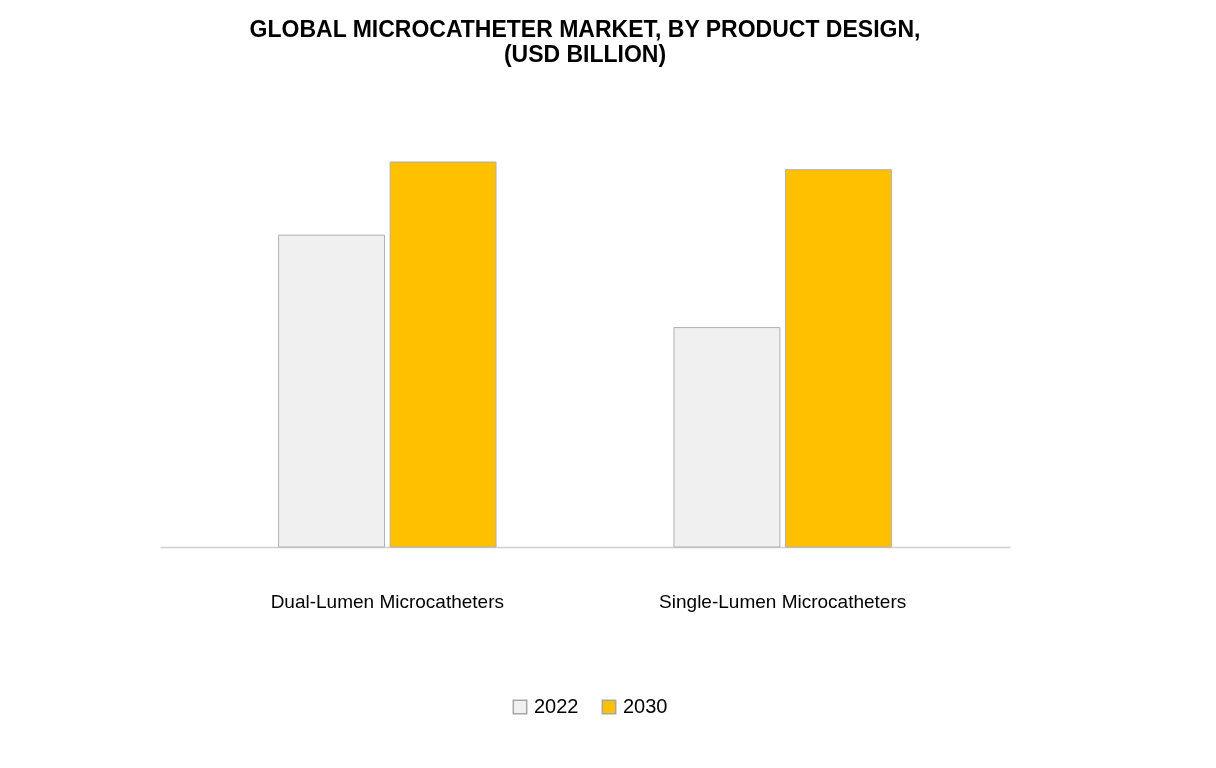  What do you see at coordinates (783, 601) in the screenshot?
I see `x-tick-label: Single-Lumen Microcatheters` at bounding box center [783, 601].